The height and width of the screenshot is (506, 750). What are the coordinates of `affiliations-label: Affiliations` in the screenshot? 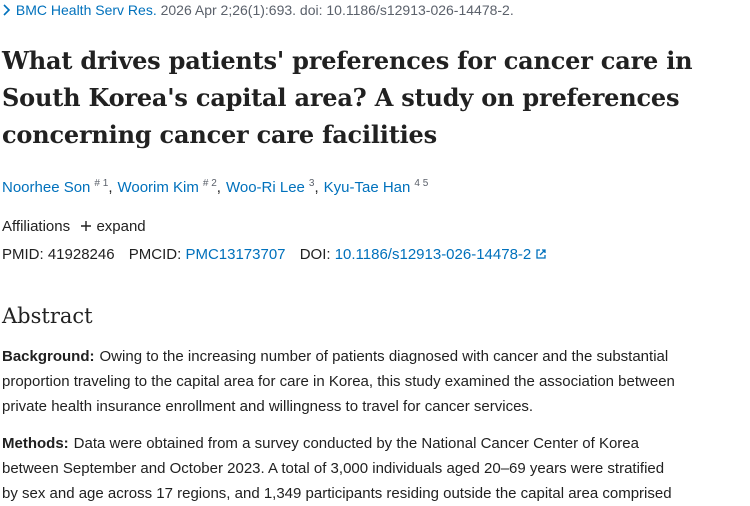 It's located at (36, 226).